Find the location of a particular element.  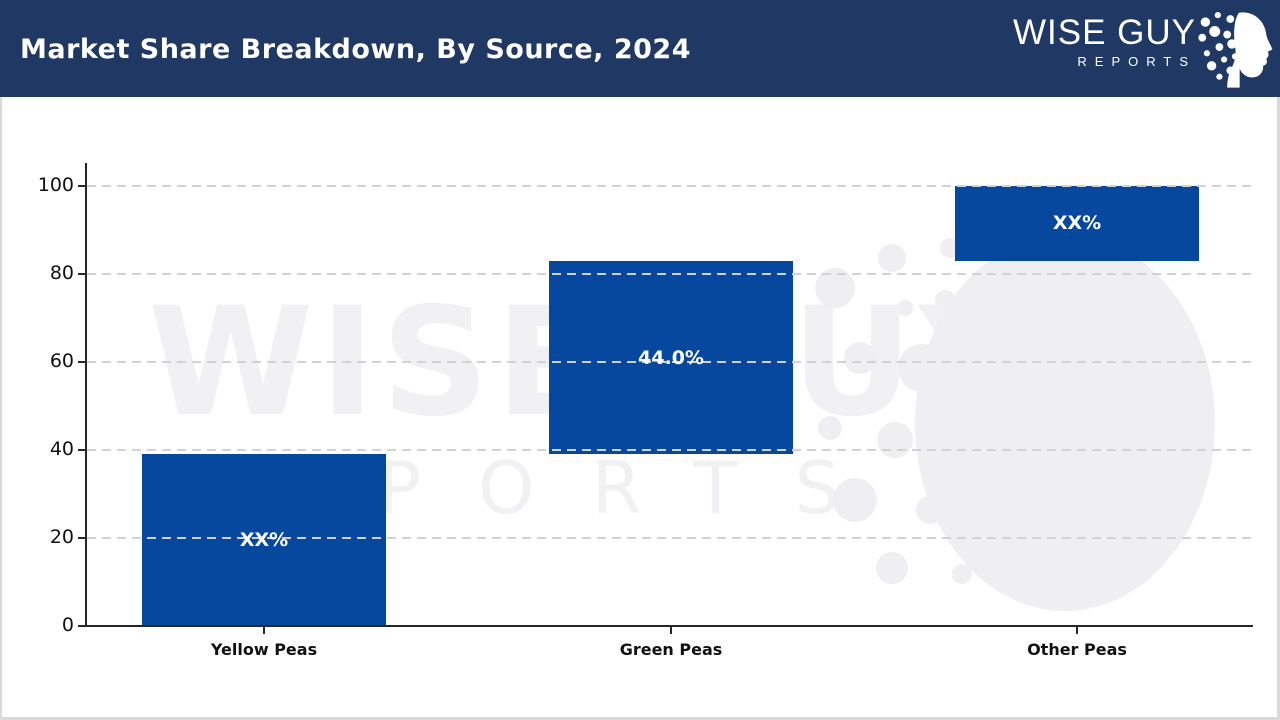

y-axis-line is located at coordinates (86, 395).